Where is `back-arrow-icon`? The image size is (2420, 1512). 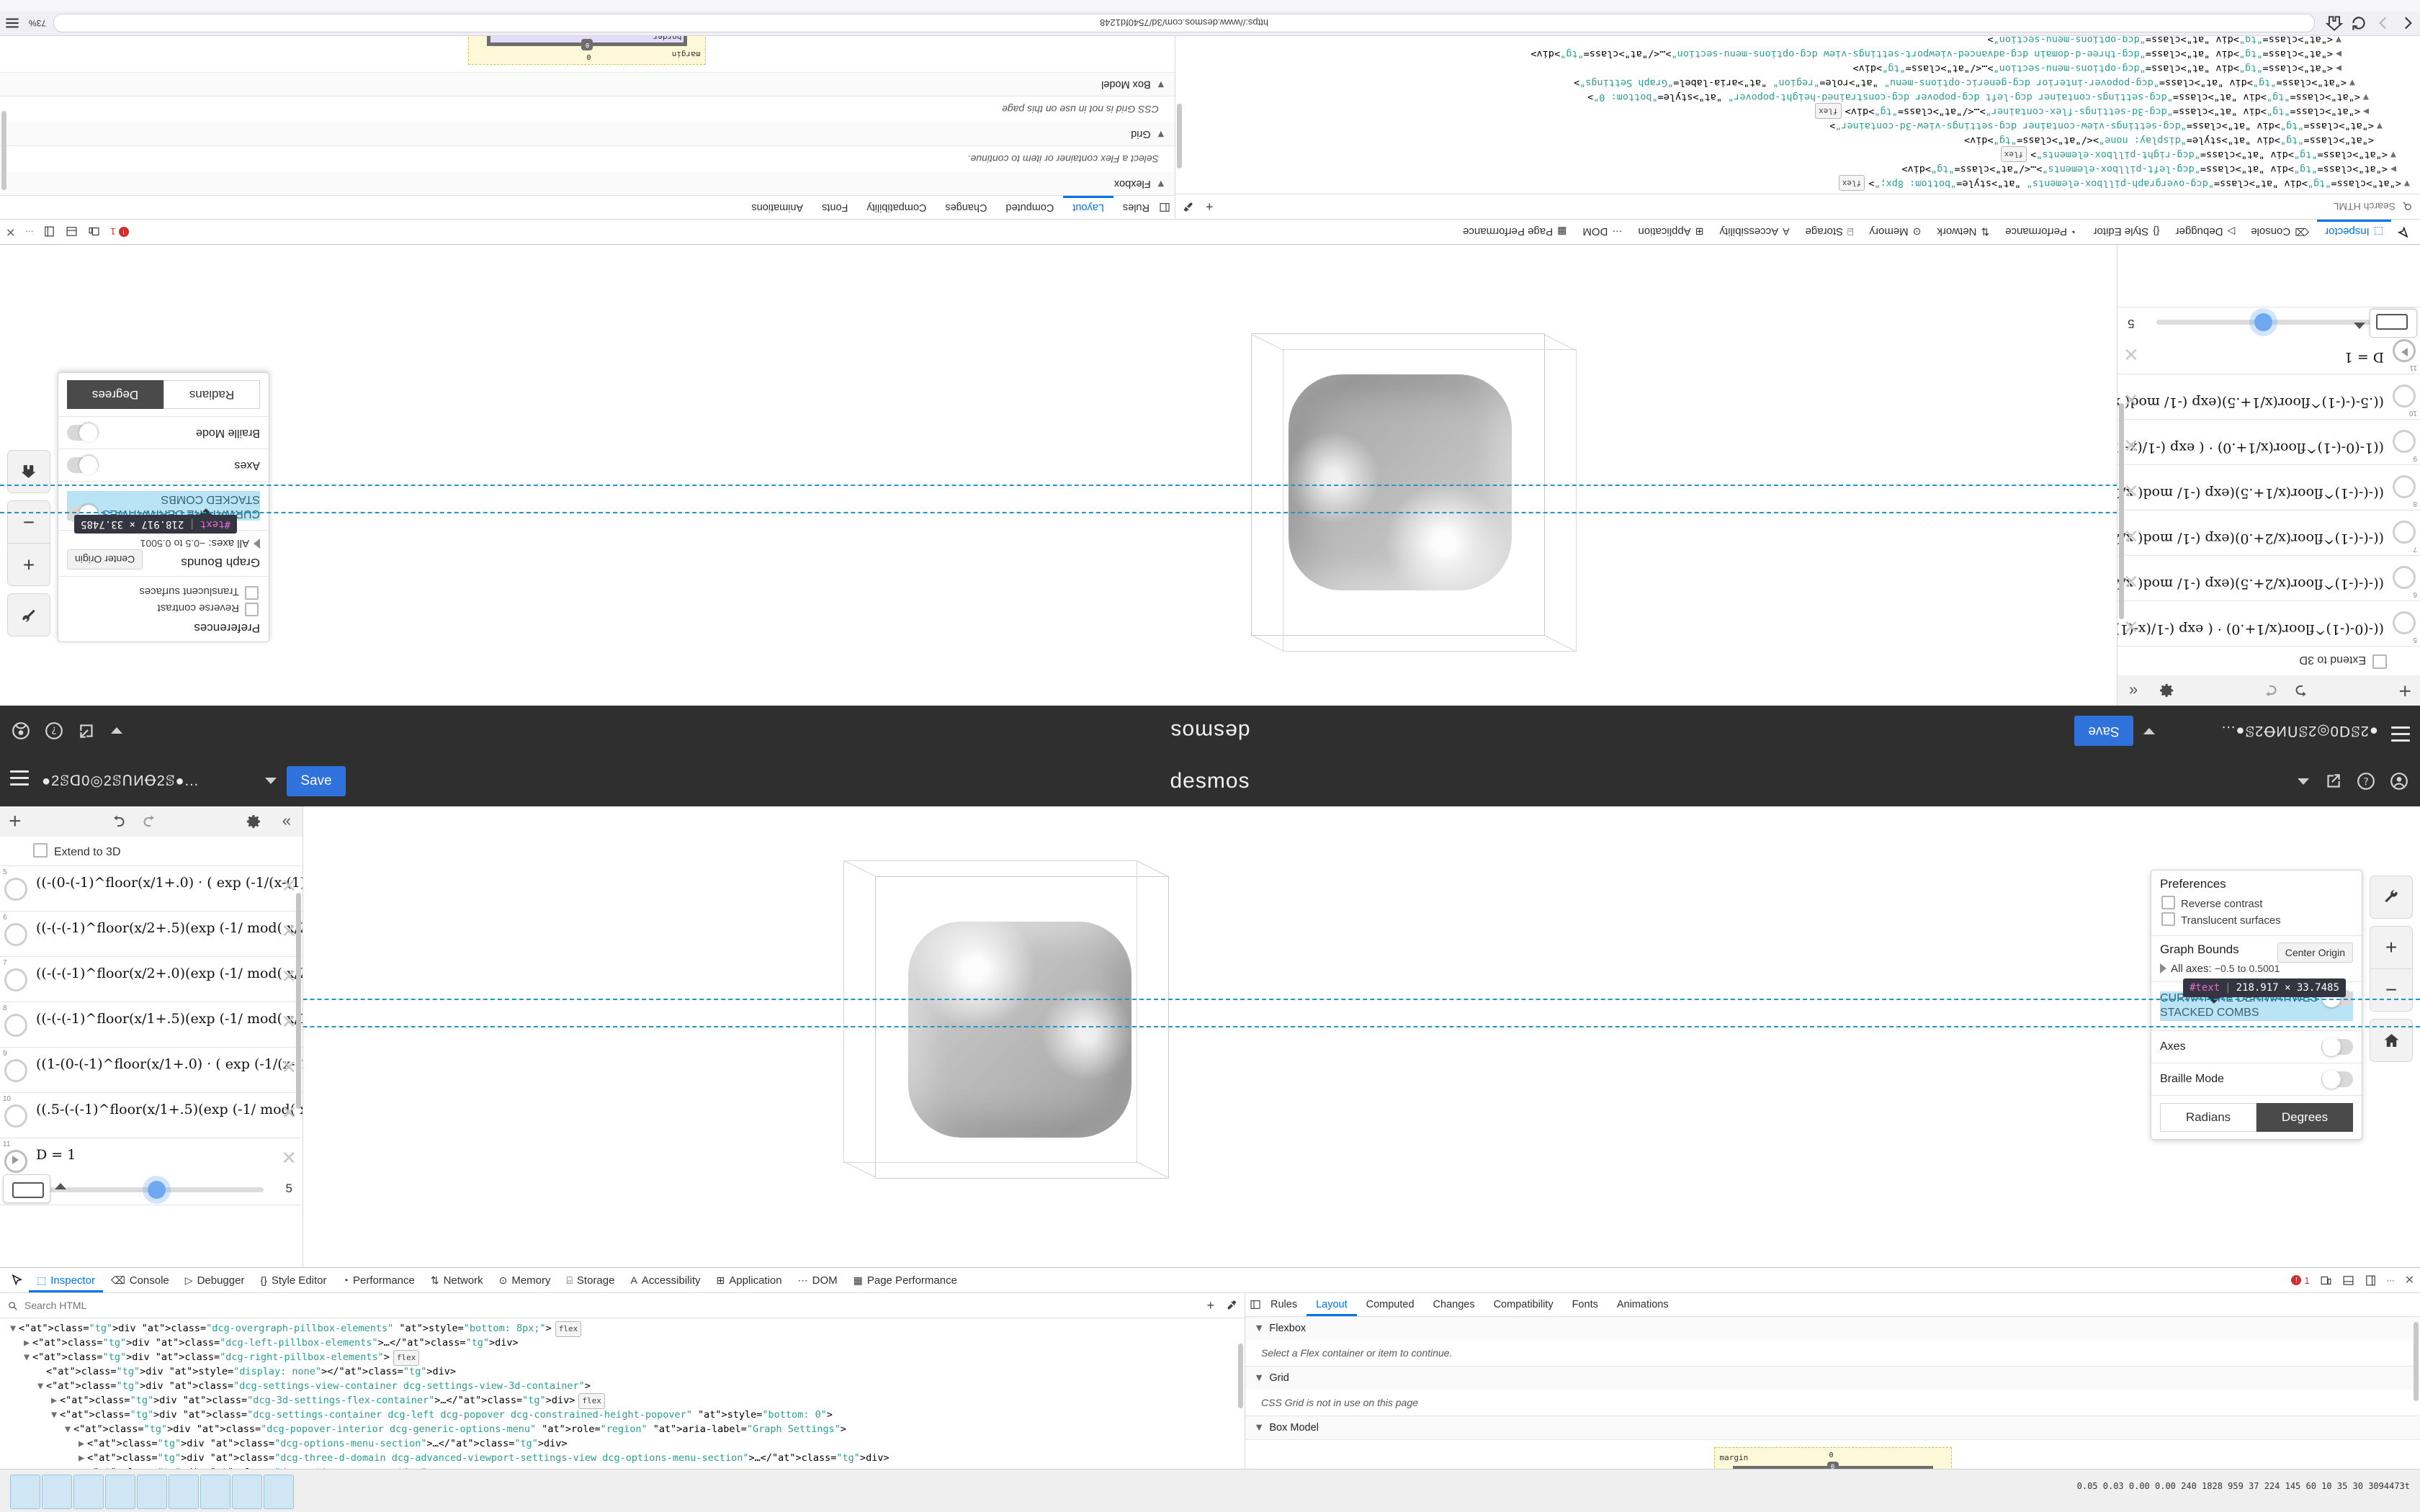 back-arrow-icon is located at coordinates (2407, 23).